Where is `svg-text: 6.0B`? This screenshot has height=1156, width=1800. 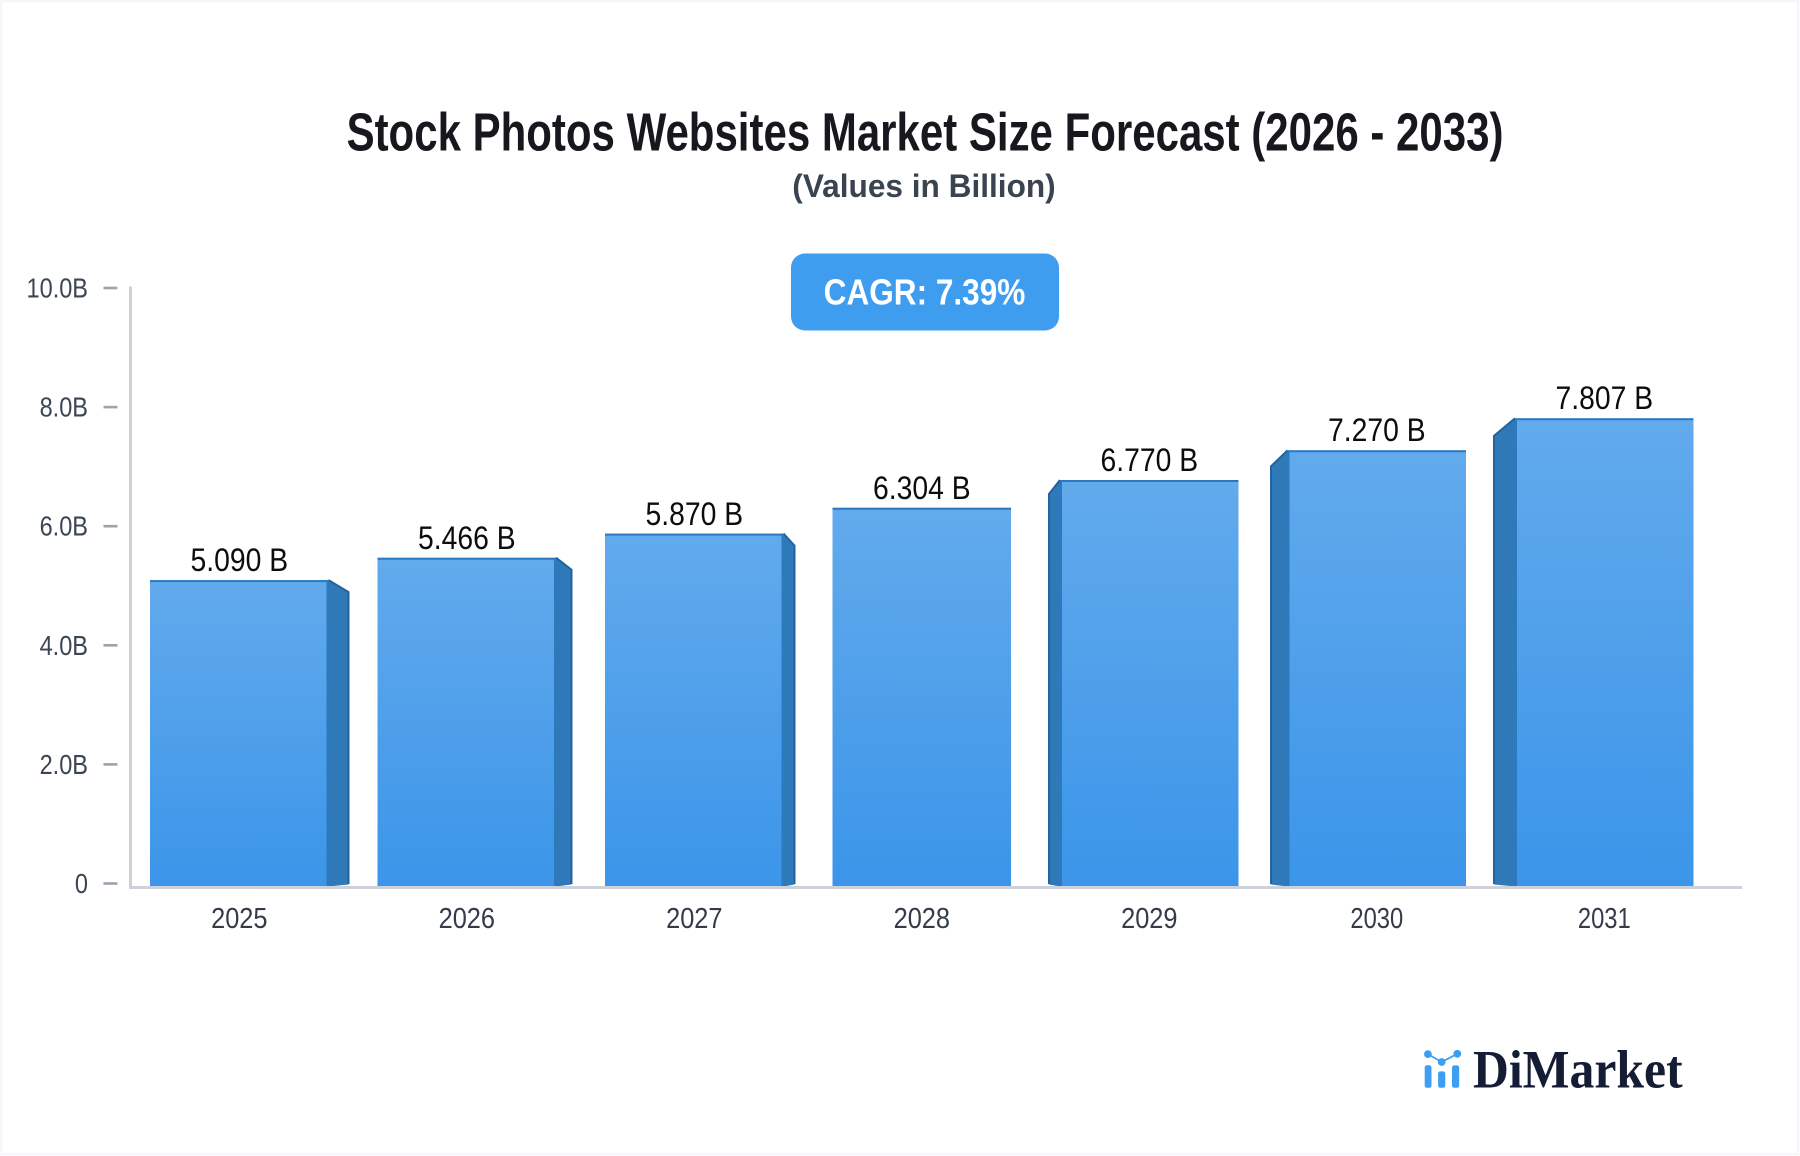 svg-text: 6.0B is located at coordinates (64, 527).